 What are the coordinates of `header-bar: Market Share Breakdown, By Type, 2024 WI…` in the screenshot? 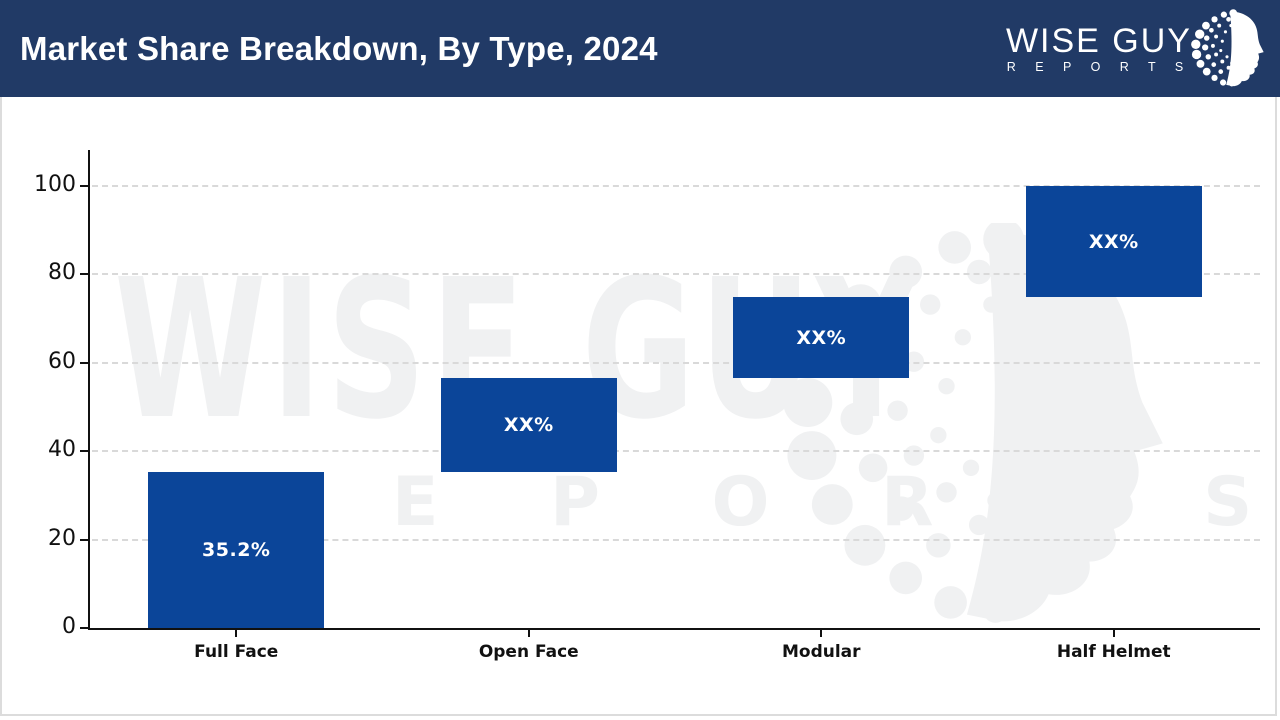 It's located at (640, 48).